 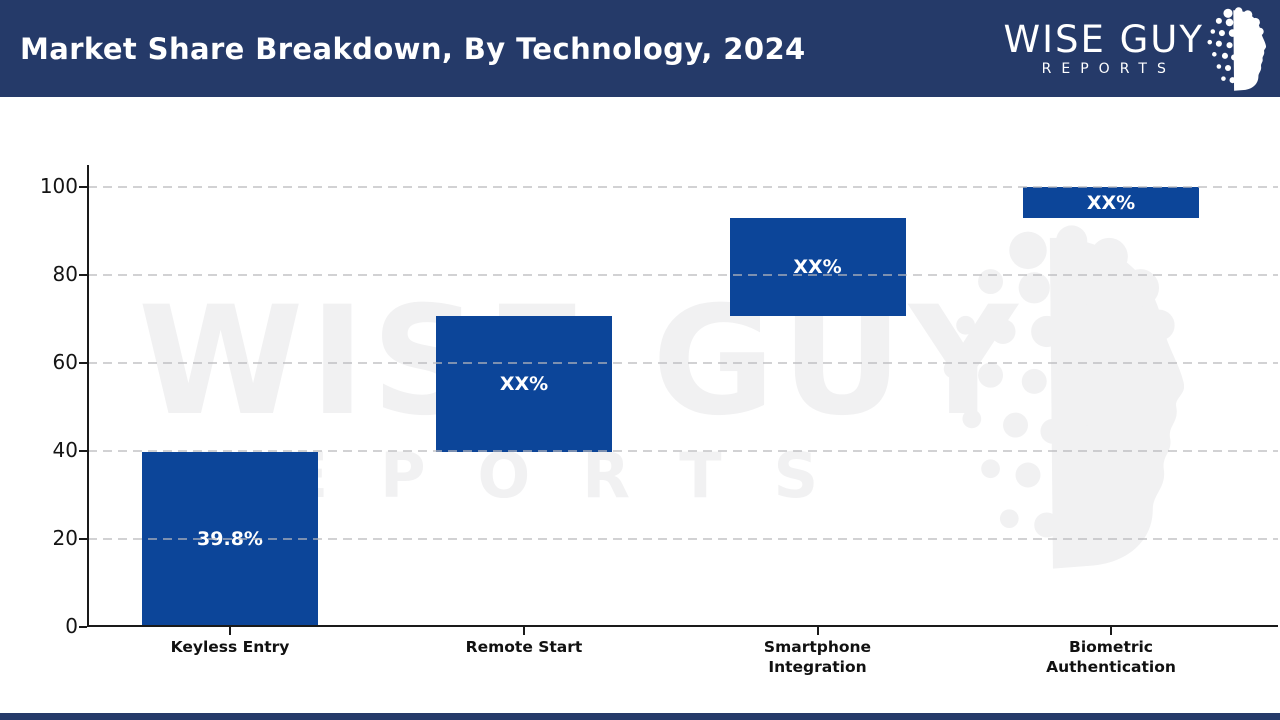 What do you see at coordinates (524, 647) in the screenshot?
I see `x-axis-category-label-remote-start: Remote Start` at bounding box center [524, 647].